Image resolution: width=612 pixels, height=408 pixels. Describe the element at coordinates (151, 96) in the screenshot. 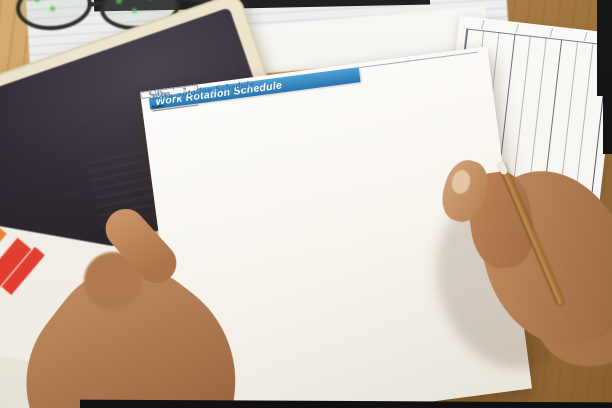

I see `pay-strip` at that location.